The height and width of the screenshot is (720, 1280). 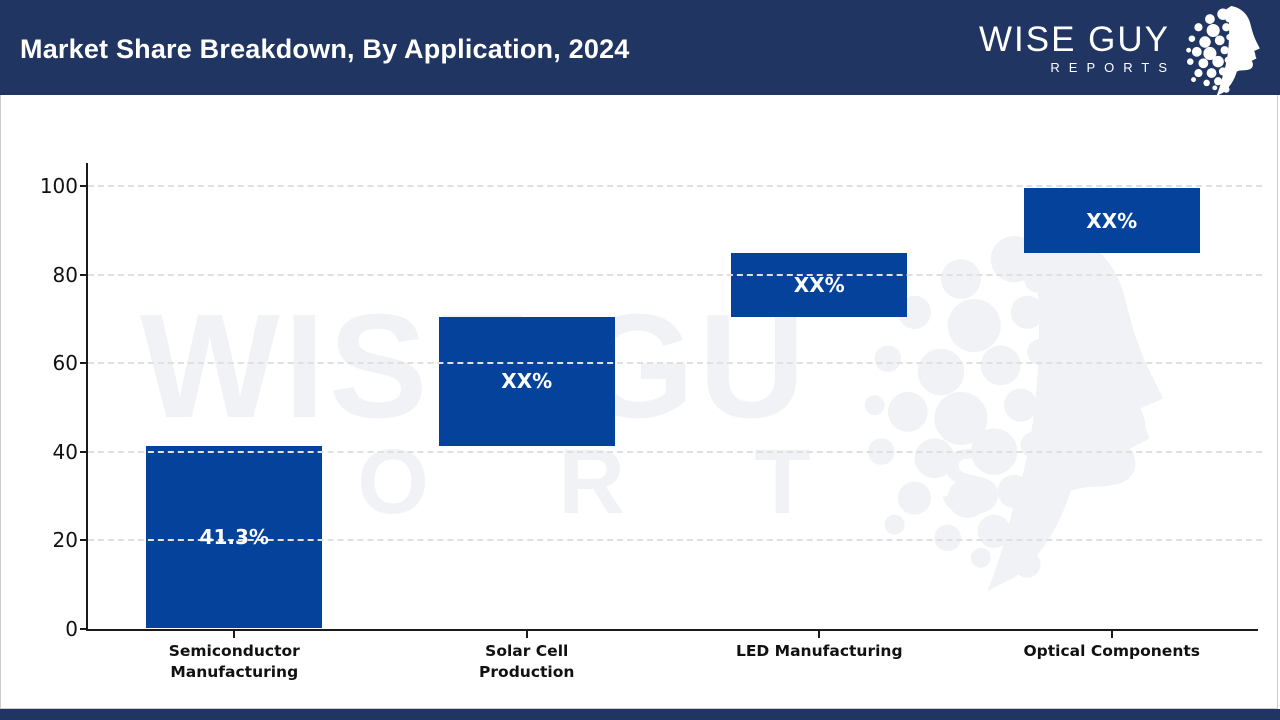 I want to click on category-label-line: Solar Cell, so click(x=527, y=651).